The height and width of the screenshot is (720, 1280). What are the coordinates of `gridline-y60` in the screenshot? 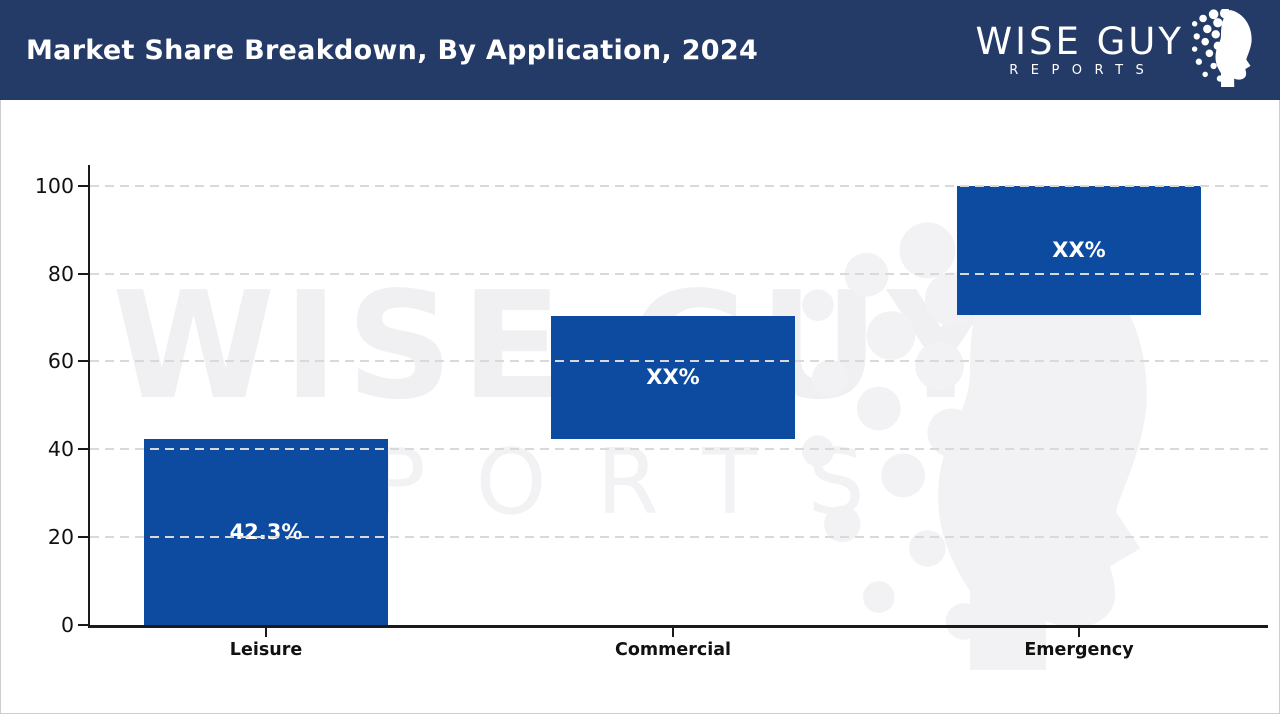 It's located at (679, 361).